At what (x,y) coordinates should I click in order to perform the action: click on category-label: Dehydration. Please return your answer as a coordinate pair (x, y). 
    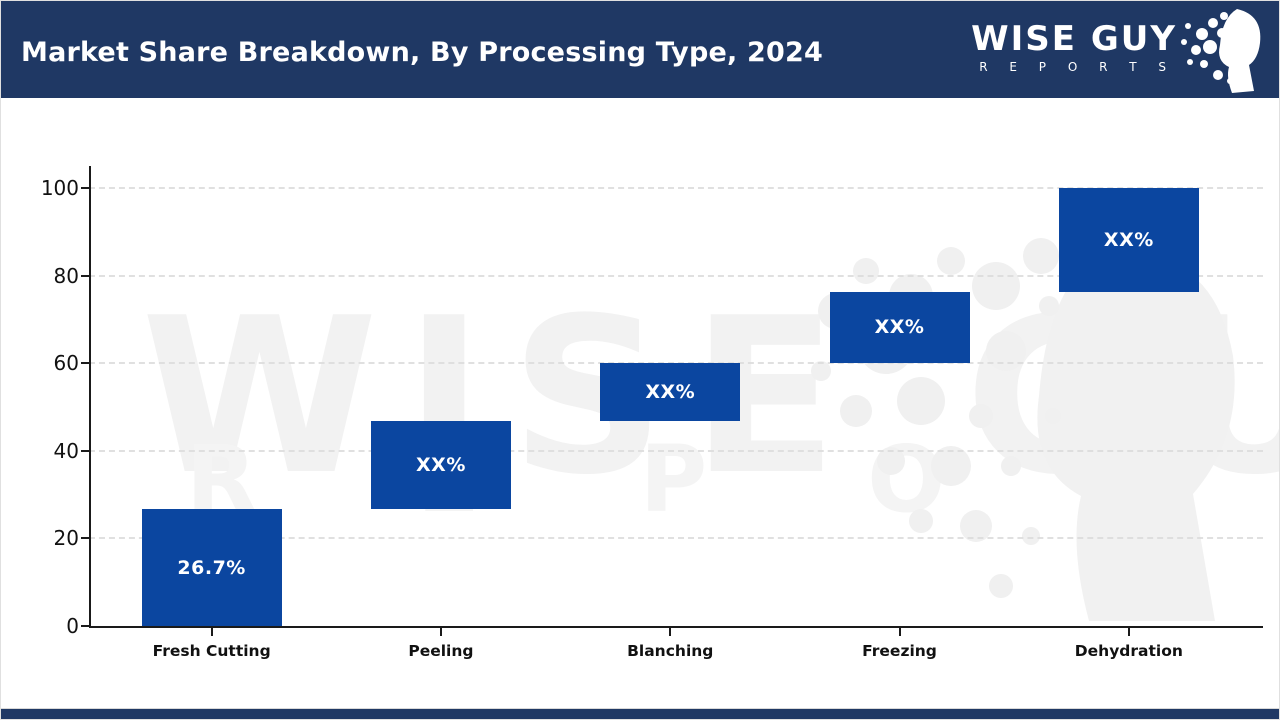
    Looking at the image, I should click on (1128, 651).